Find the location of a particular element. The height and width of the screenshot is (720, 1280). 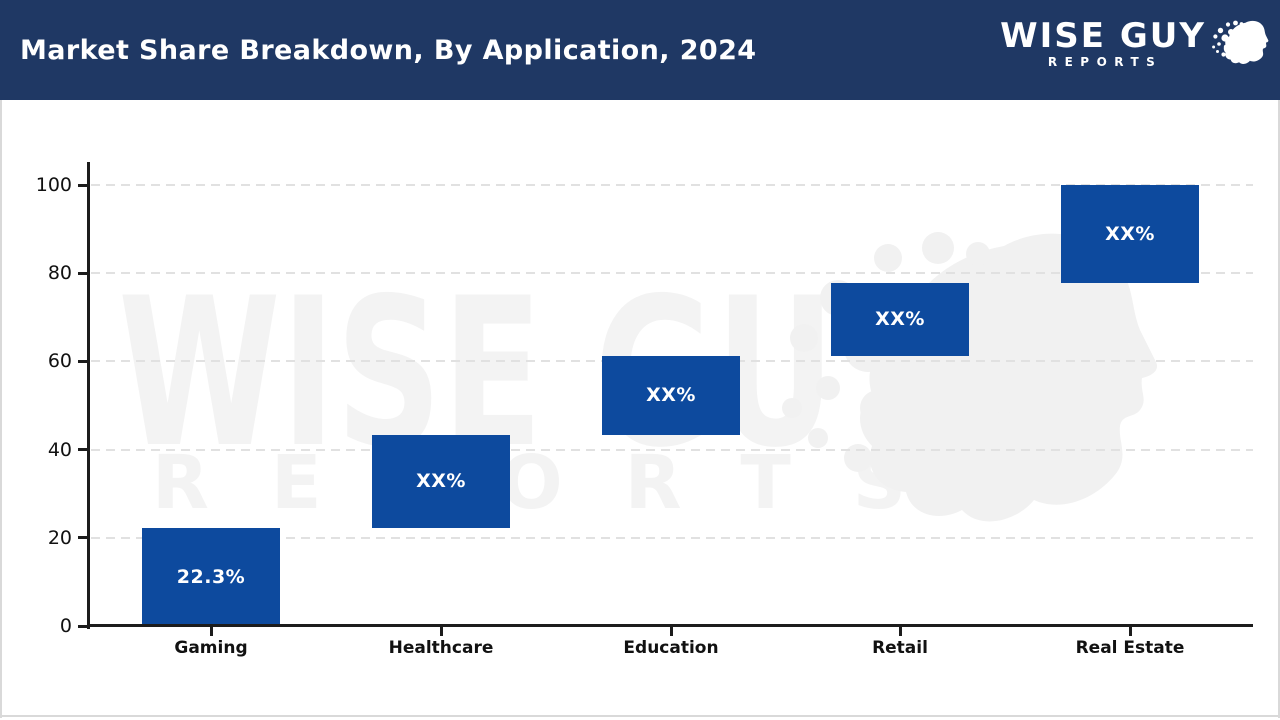

bar-education: XX% is located at coordinates (671, 395).